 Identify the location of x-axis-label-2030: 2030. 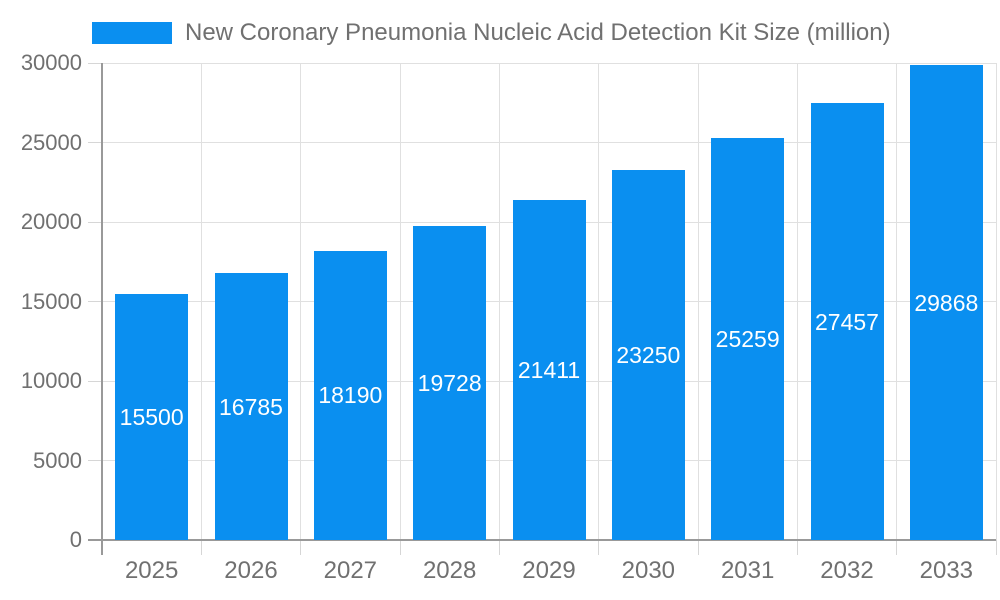
(648, 570).